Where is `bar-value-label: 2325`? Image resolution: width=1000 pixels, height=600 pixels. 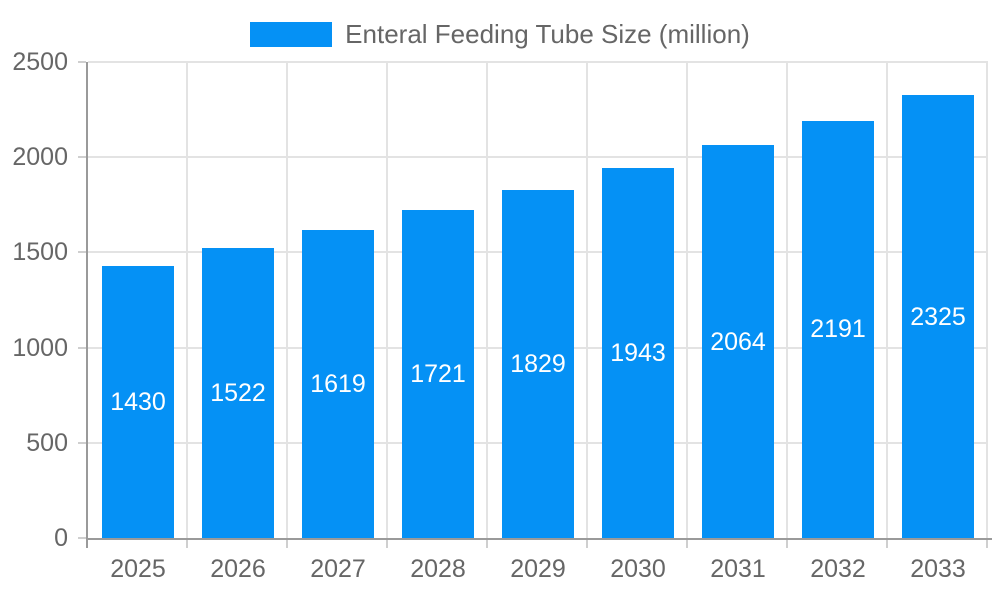 bar-value-label: 2325 is located at coordinates (938, 316).